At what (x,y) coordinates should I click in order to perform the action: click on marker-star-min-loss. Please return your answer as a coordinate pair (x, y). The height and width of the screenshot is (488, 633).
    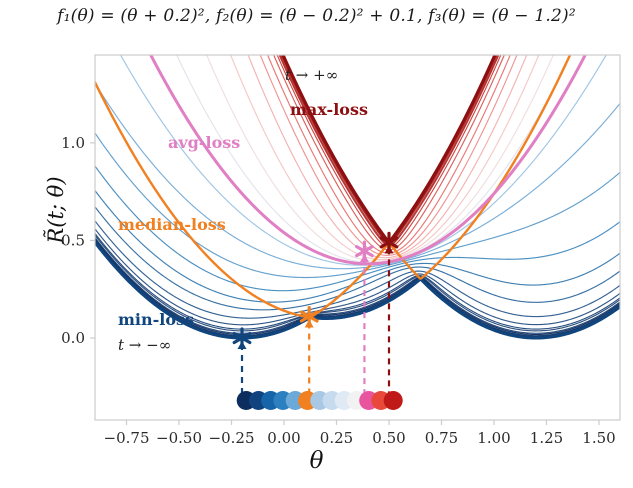
    Looking at the image, I should click on (242, 338).